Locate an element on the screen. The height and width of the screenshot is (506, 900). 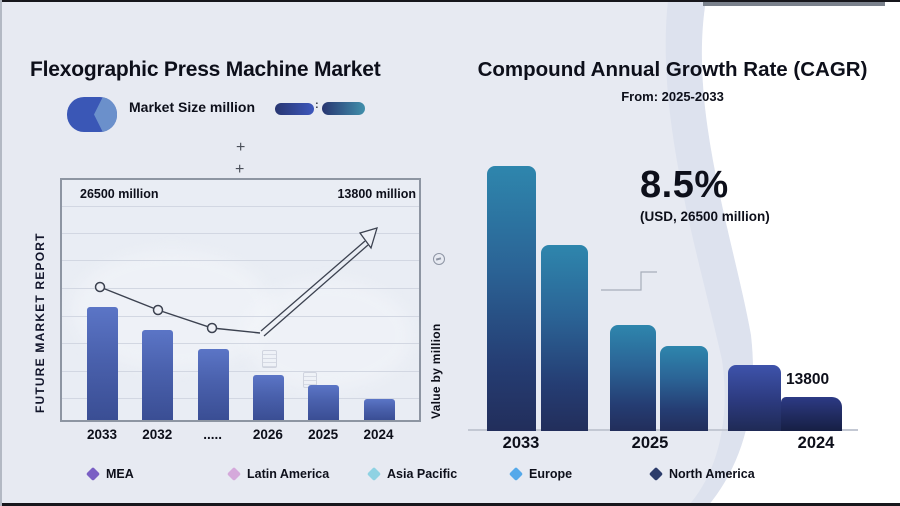
step-bracket-line is located at coordinates (629, 281).